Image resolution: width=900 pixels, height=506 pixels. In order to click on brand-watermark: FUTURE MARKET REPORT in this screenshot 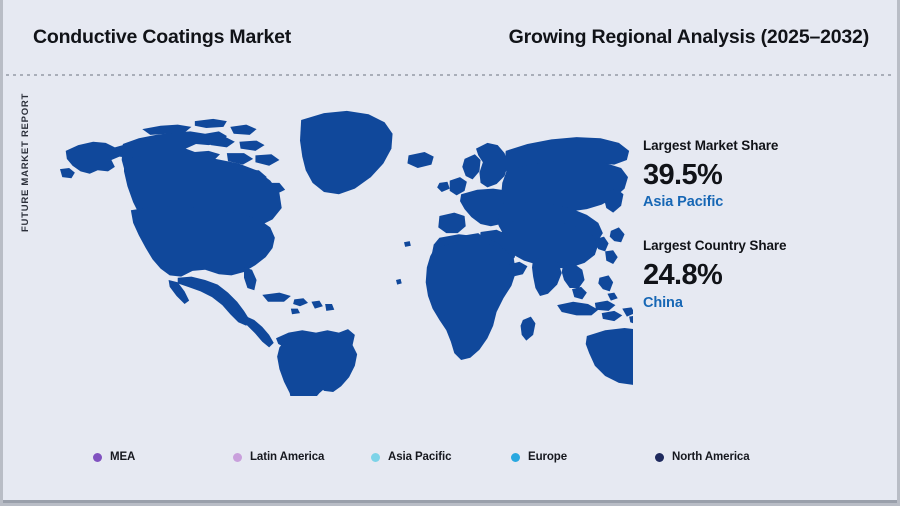, I will do `click(31, 142)`.